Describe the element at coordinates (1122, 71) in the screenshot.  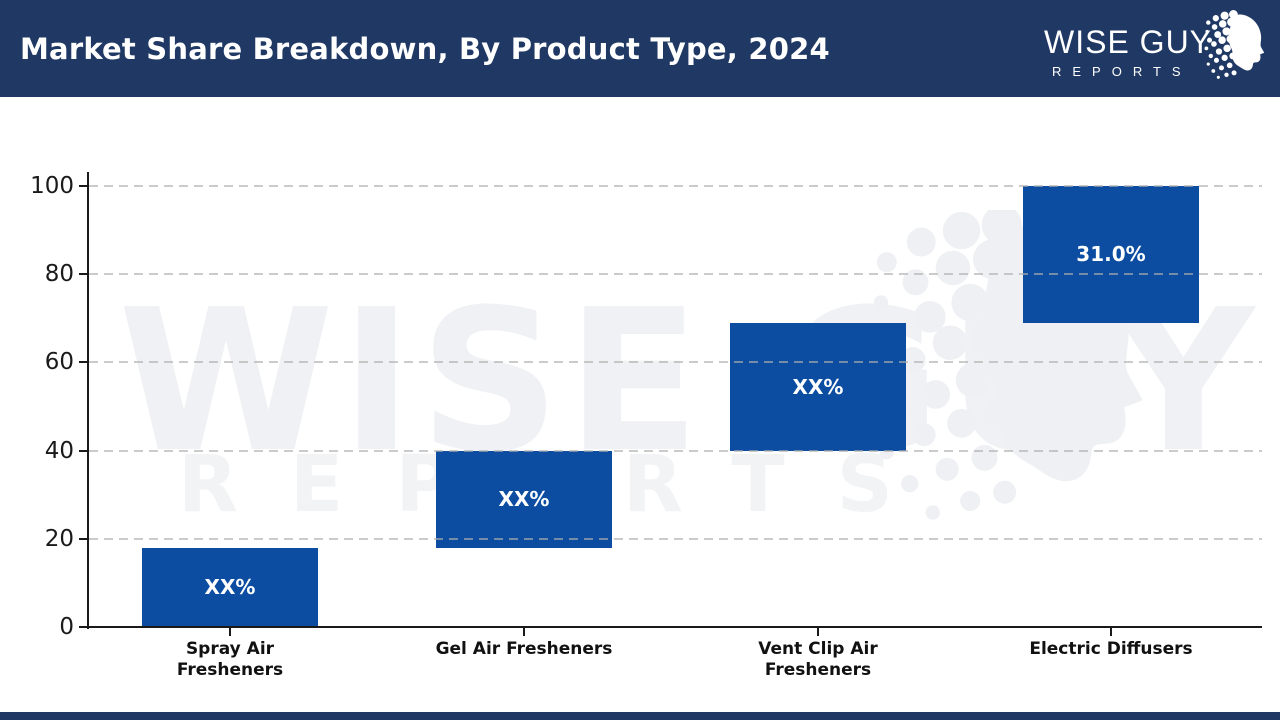
I see `logo-subtext: REPORTS` at that location.